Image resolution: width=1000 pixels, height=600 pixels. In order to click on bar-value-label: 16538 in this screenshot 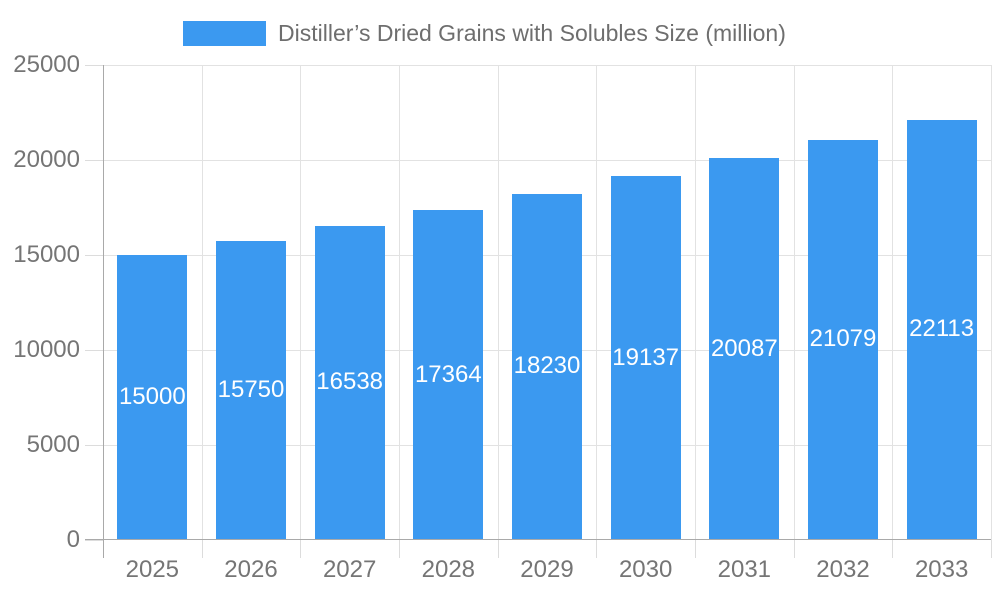, I will do `click(350, 382)`.